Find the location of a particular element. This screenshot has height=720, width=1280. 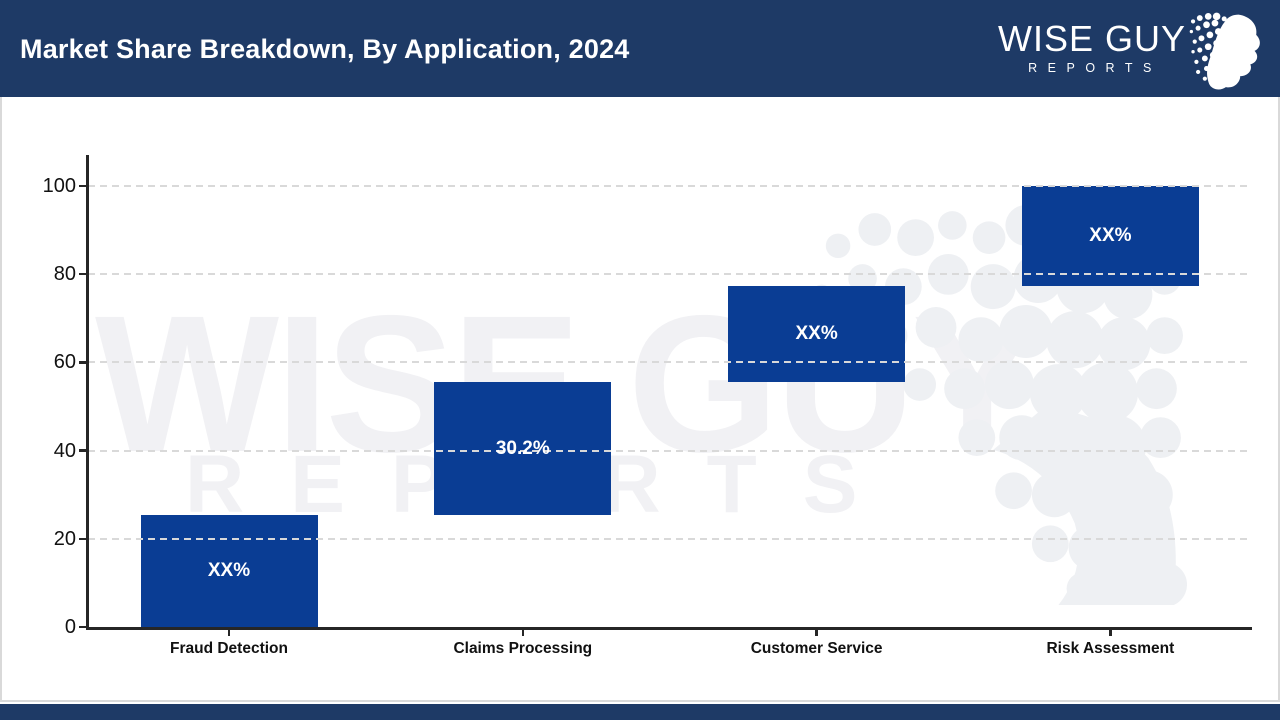

y-axis-line is located at coordinates (87, 392).